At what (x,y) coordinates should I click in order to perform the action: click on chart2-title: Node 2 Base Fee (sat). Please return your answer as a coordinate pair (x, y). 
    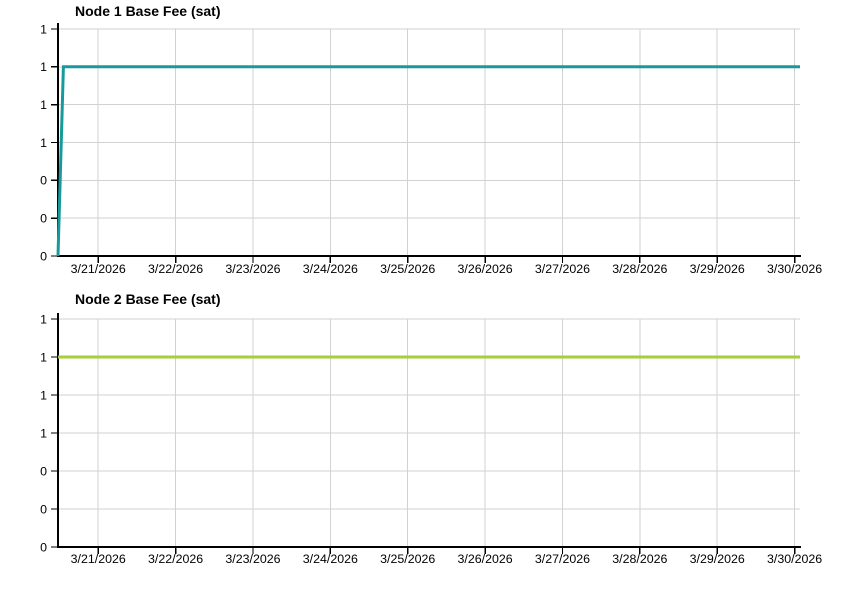
    Looking at the image, I should click on (148, 299).